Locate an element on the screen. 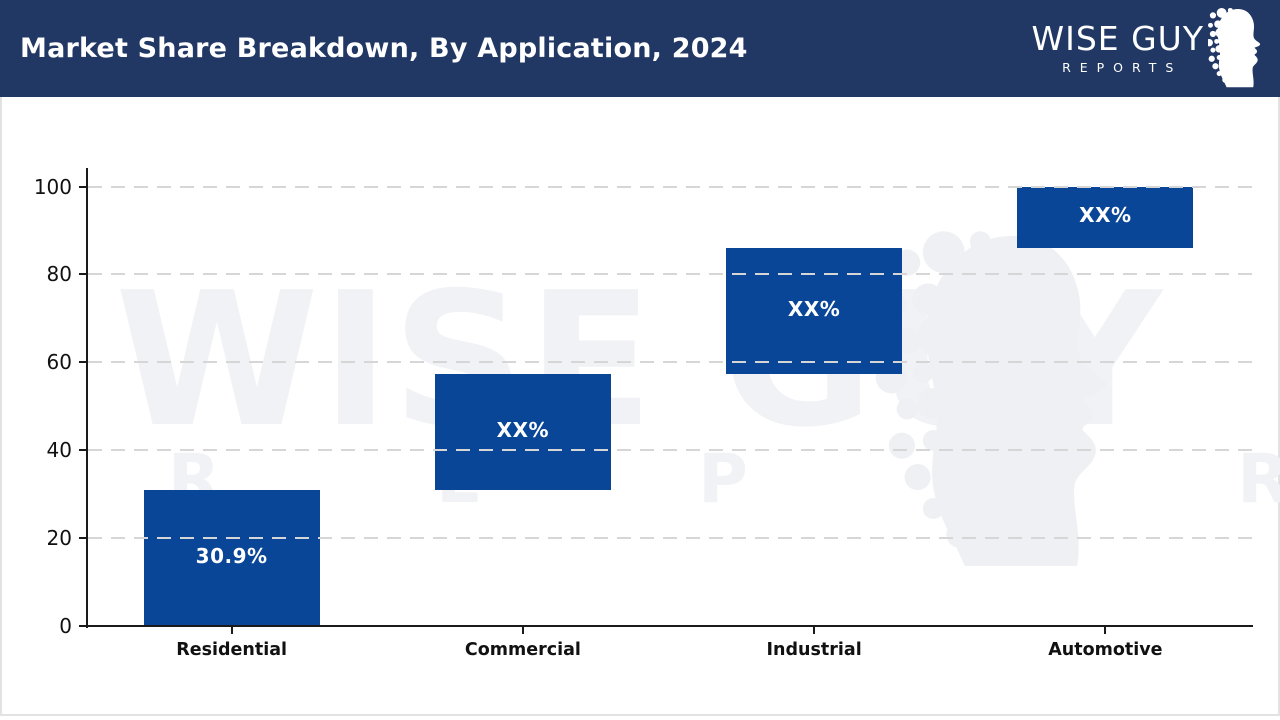 This screenshot has height=720, width=1280. bar-industrial is located at coordinates (814, 311).